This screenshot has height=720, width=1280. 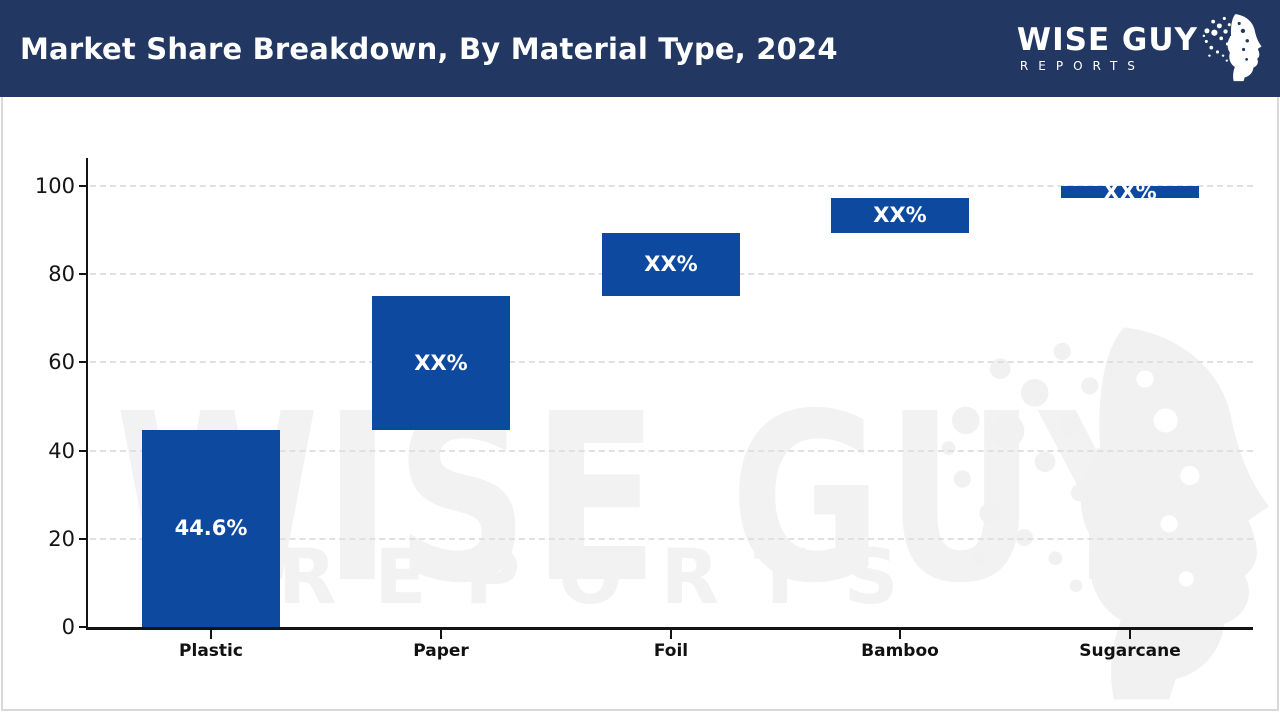 What do you see at coordinates (61, 450) in the screenshot?
I see `y-tick-label: 40` at bounding box center [61, 450].